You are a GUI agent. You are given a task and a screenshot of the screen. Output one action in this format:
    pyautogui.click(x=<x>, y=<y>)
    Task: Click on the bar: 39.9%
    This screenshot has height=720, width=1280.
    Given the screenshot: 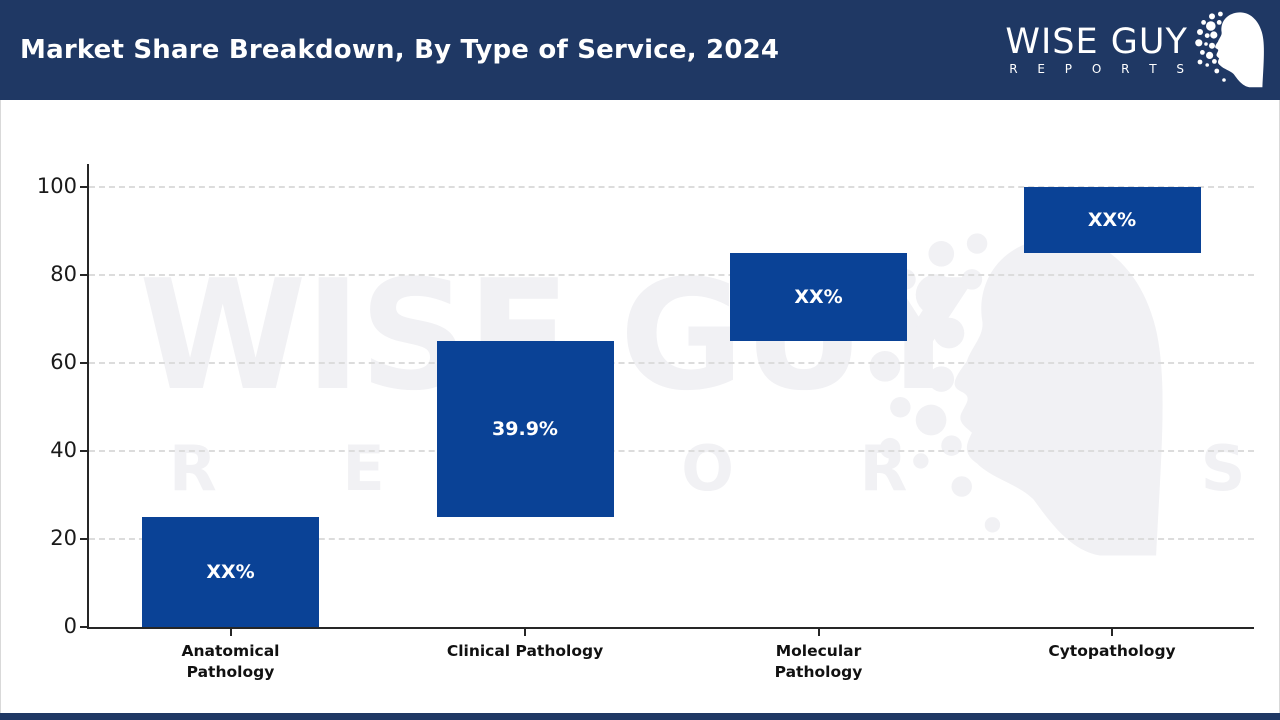 What is the action you would take?
    pyautogui.click(x=525, y=429)
    